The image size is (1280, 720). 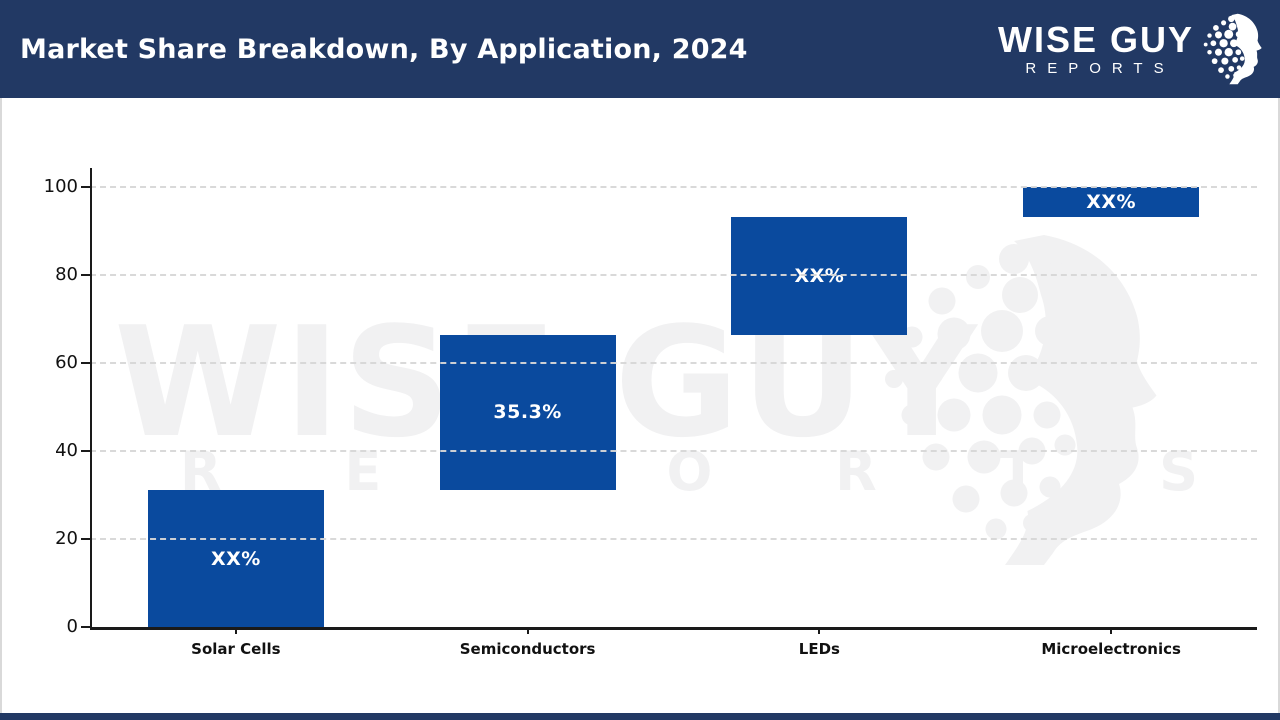 I want to click on brand-logo: WISE GUY REPORTS, so click(x=1130, y=49).